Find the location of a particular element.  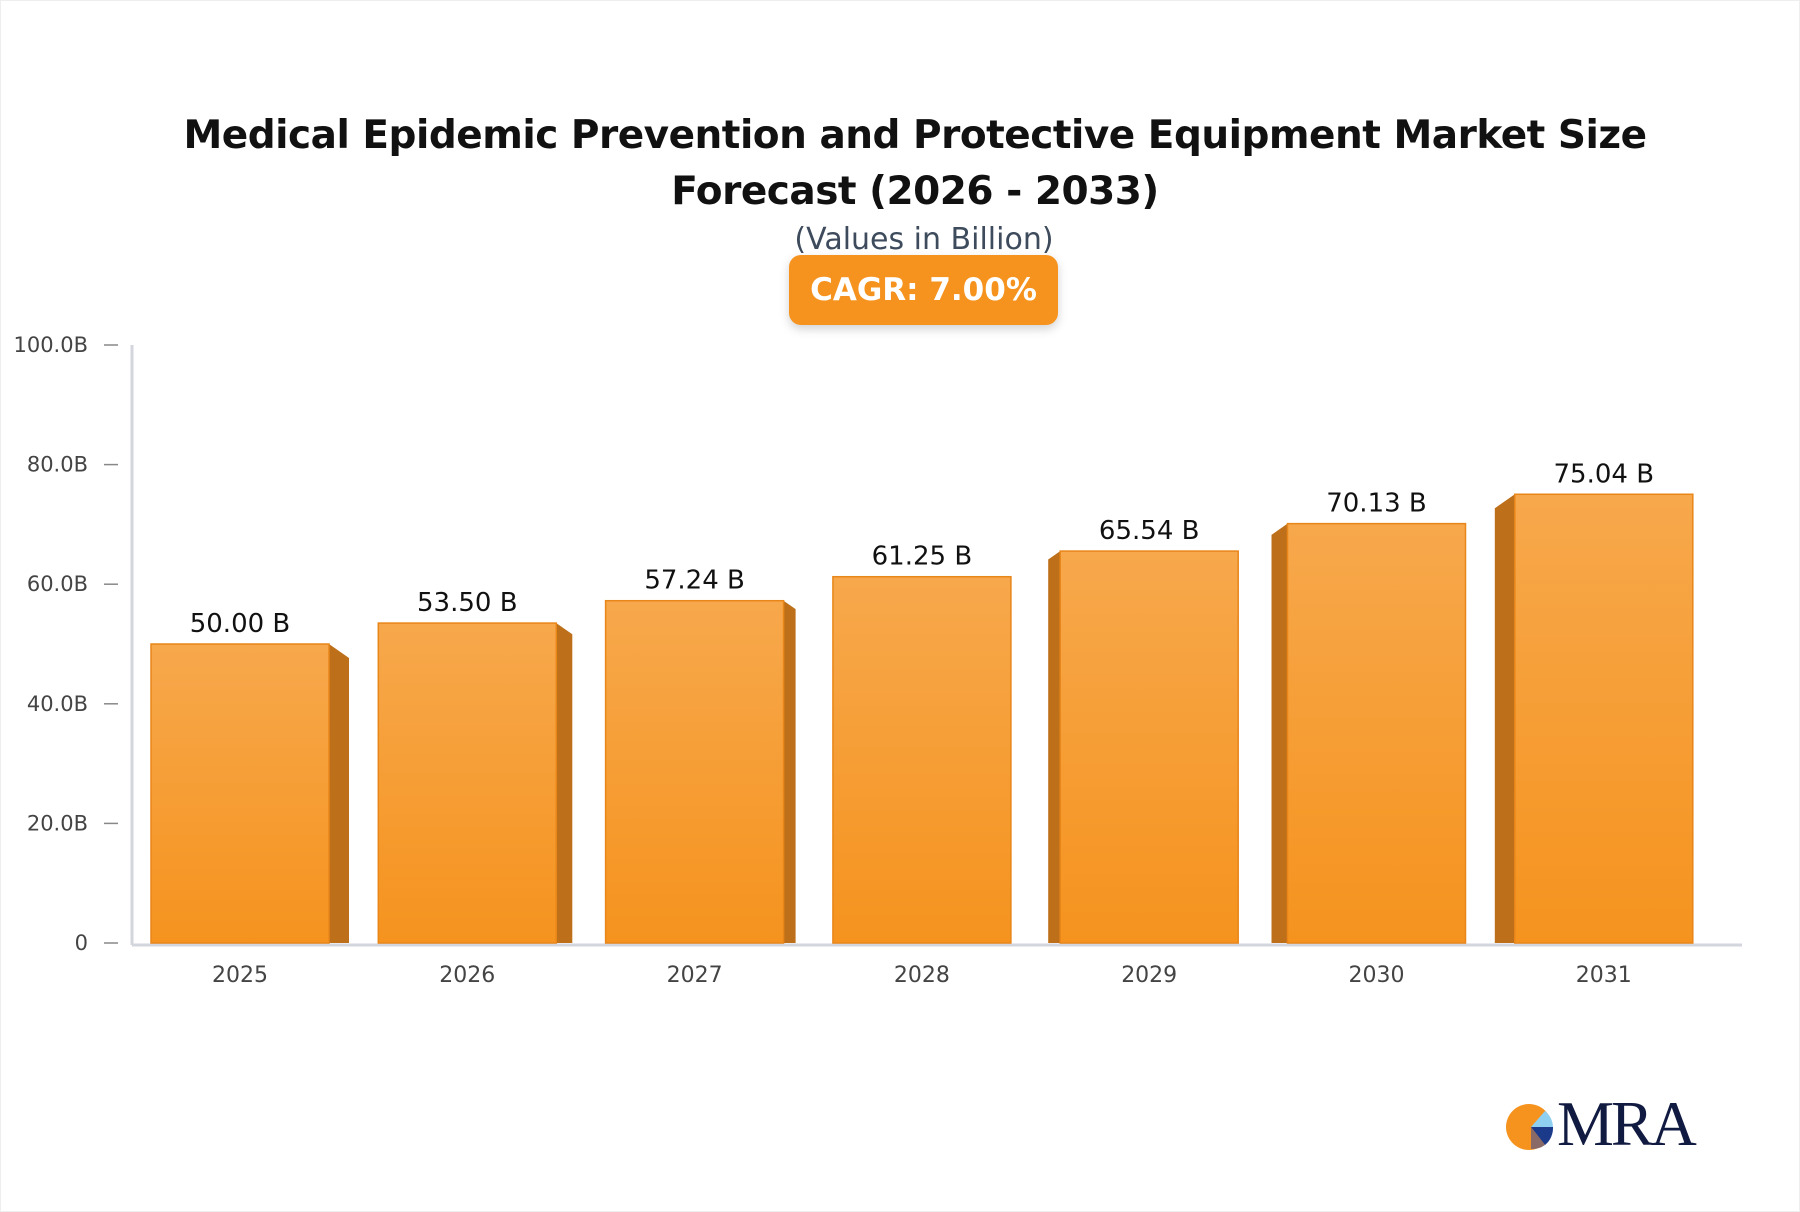

y-tick-label: 20.0B is located at coordinates (57, 823).